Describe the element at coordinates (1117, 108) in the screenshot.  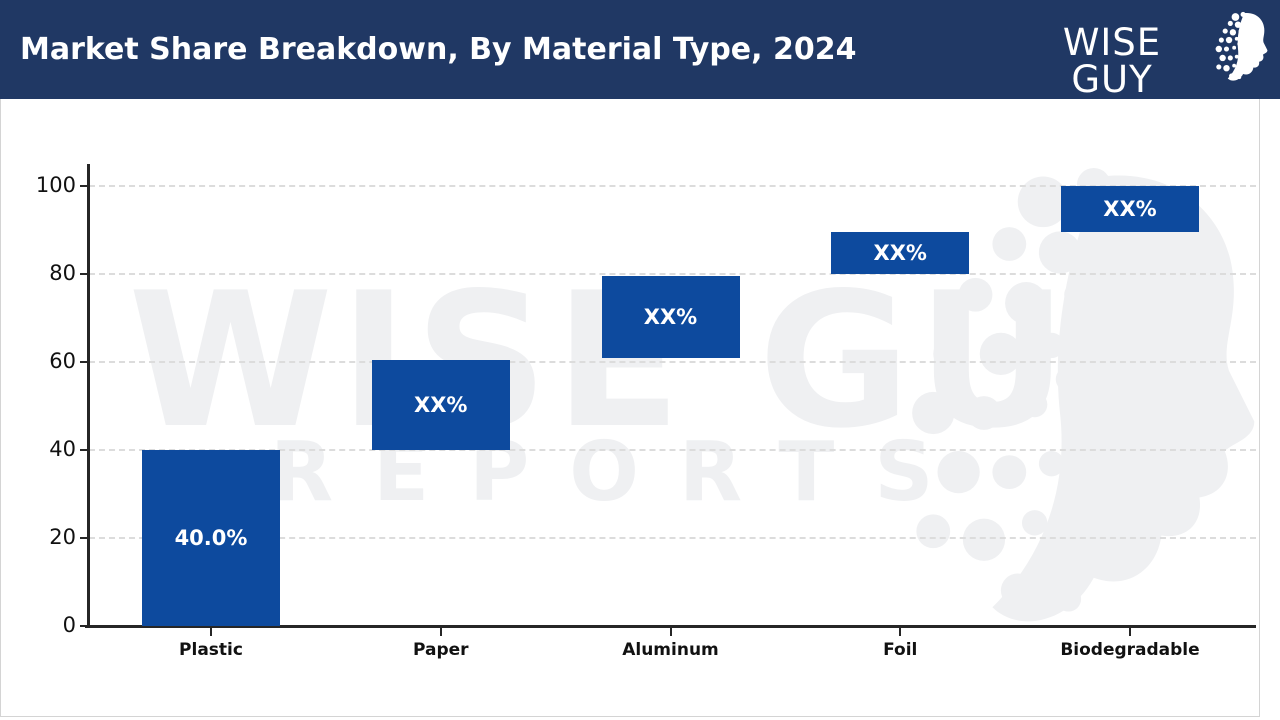
I see `logo-reports-label: REPORTS` at that location.